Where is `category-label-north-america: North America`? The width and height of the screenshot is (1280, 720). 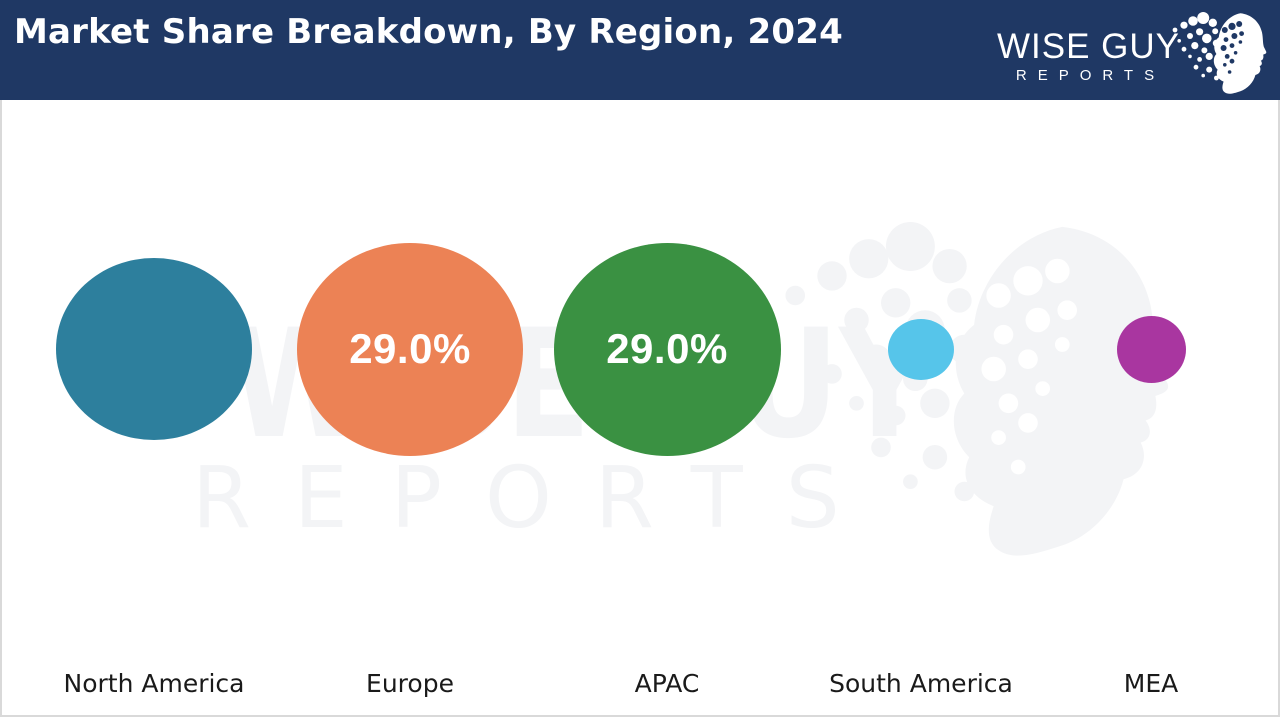
category-label-north-america: North America is located at coordinates (154, 683).